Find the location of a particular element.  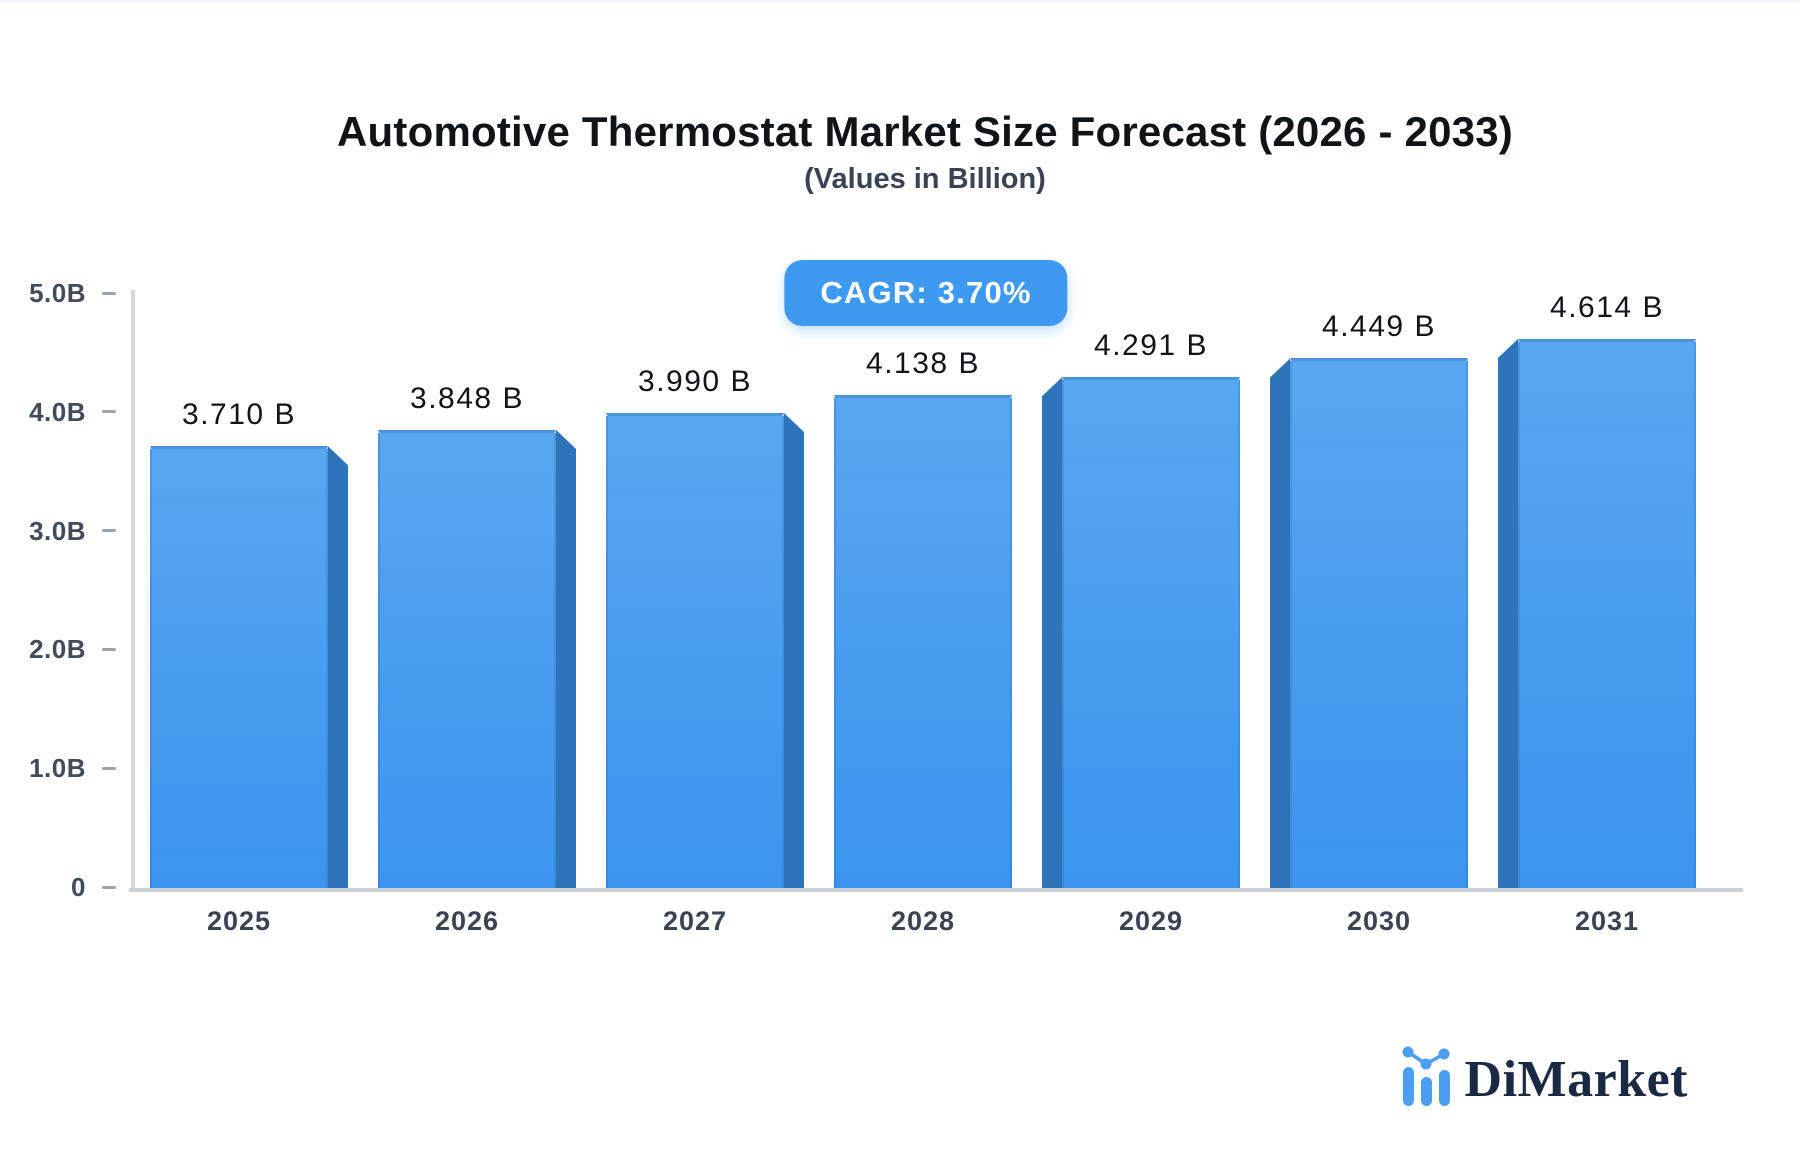

x-label-2025: 2025 is located at coordinates (239, 921).